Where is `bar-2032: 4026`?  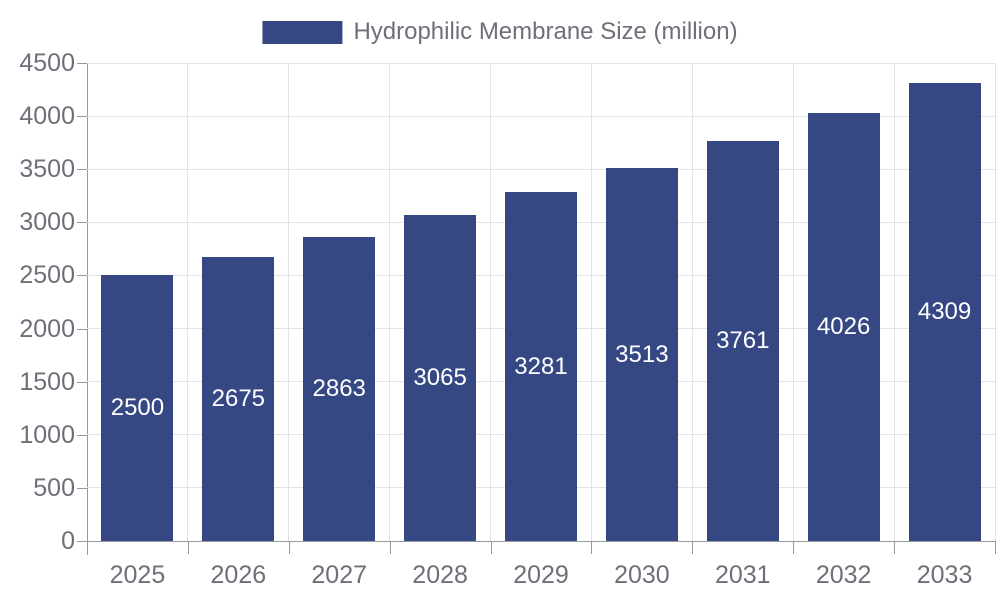
bar-2032: 4026 is located at coordinates (843, 327).